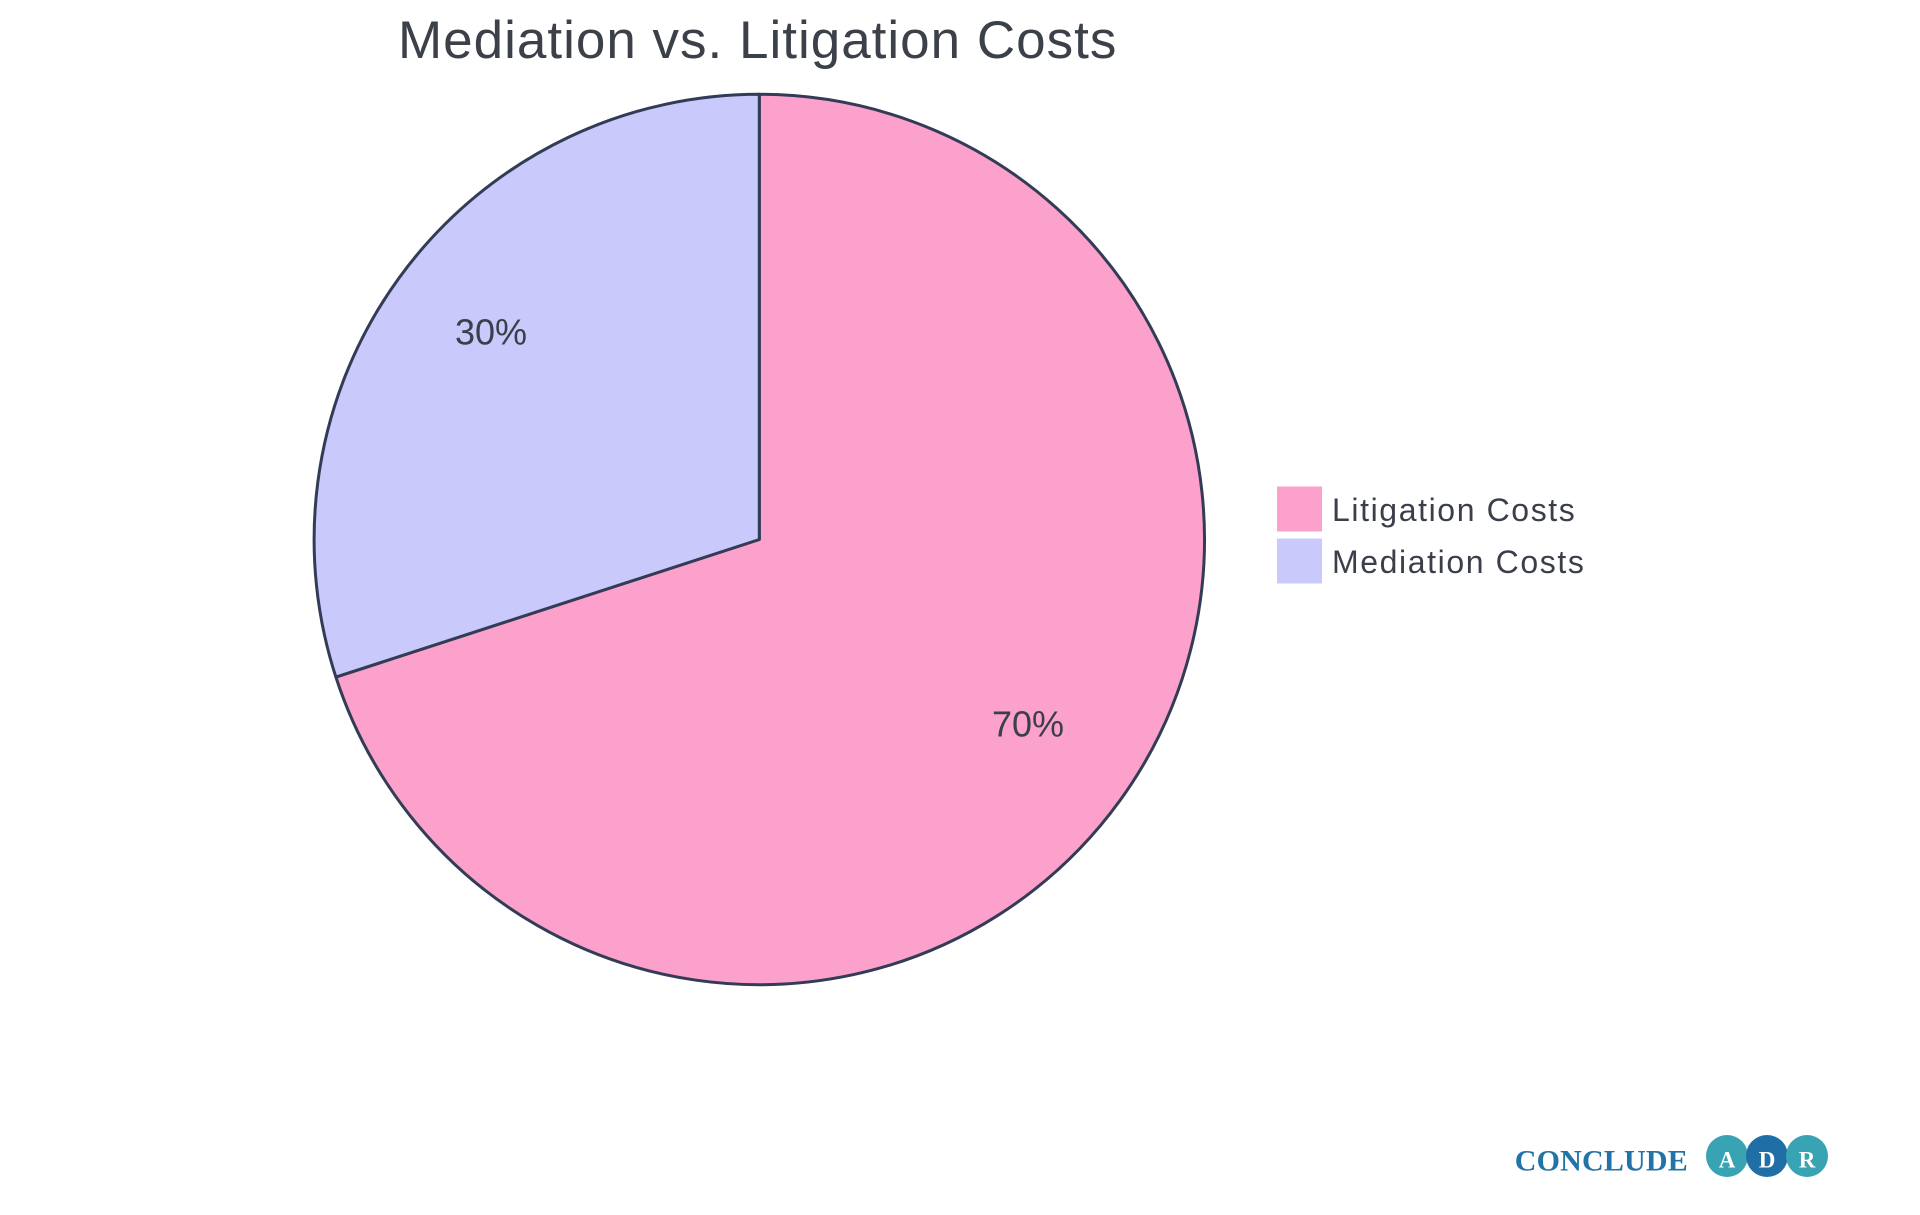 Image resolution: width=1920 pixels, height=1215 pixels. I want to click on svg-text: R, so click(1807, 1160).